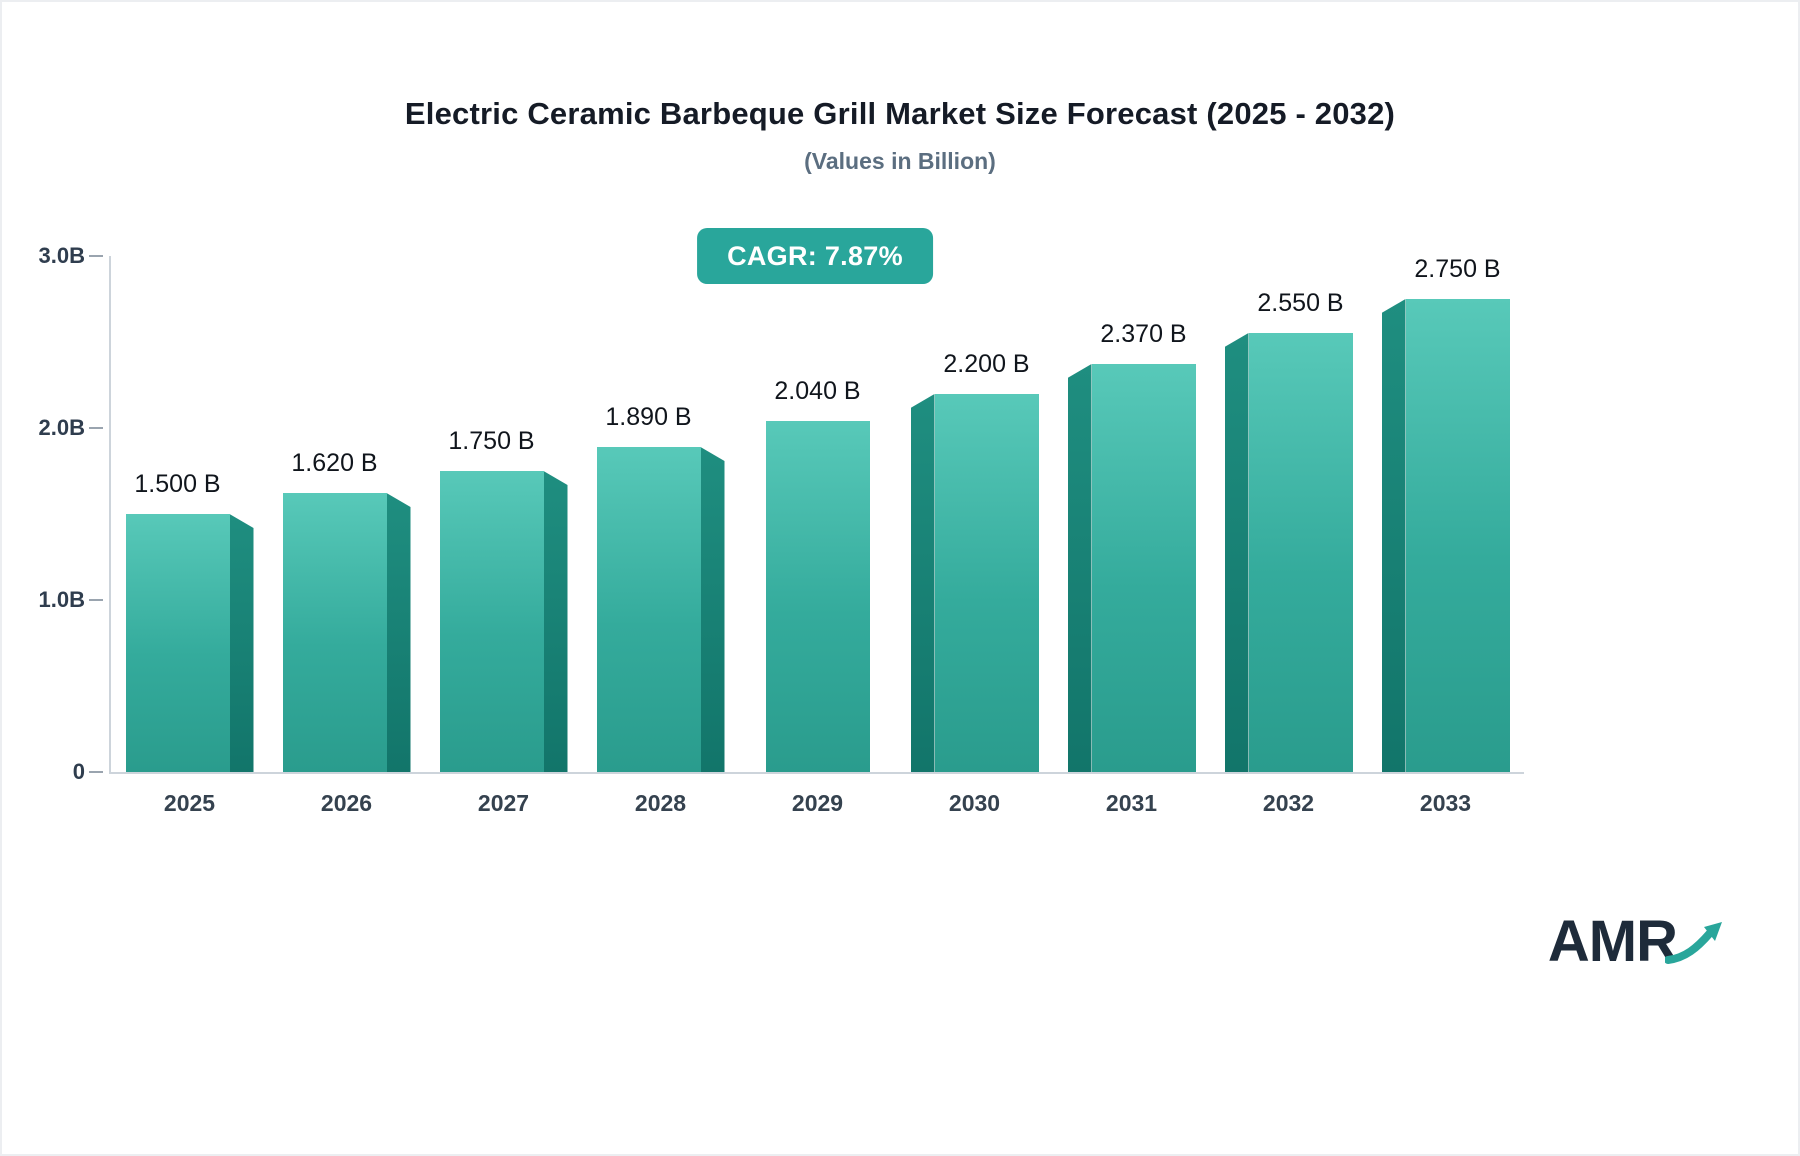 The image size is (1800, 1156). What do you see at coordinates (61, 427) in the screenshot?
I see `y-axis-label: 2.0B` at bounding box center [61, 427].